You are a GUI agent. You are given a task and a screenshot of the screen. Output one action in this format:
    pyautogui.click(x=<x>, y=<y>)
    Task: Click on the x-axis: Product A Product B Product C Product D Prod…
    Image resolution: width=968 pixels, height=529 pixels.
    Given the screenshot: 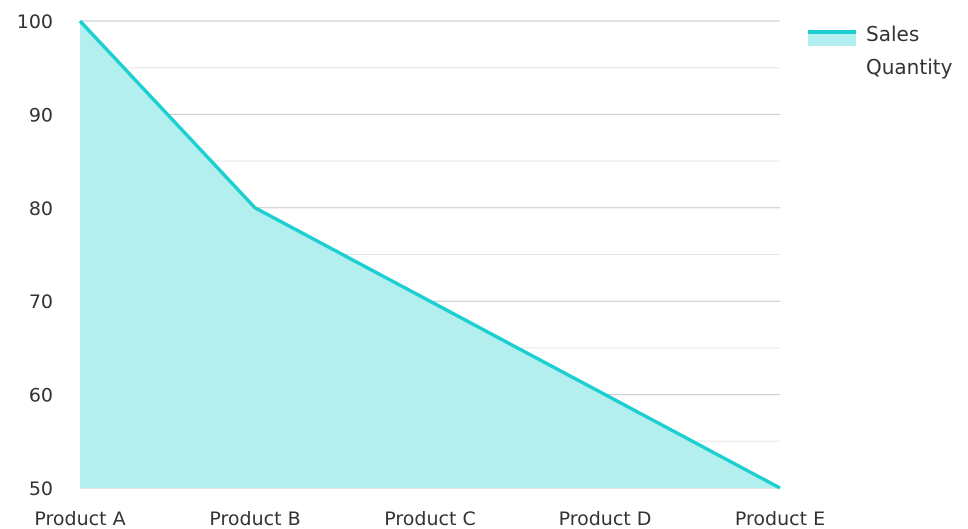 What is the action you would take?
    pyautogui.click(x=429, y=518)
    